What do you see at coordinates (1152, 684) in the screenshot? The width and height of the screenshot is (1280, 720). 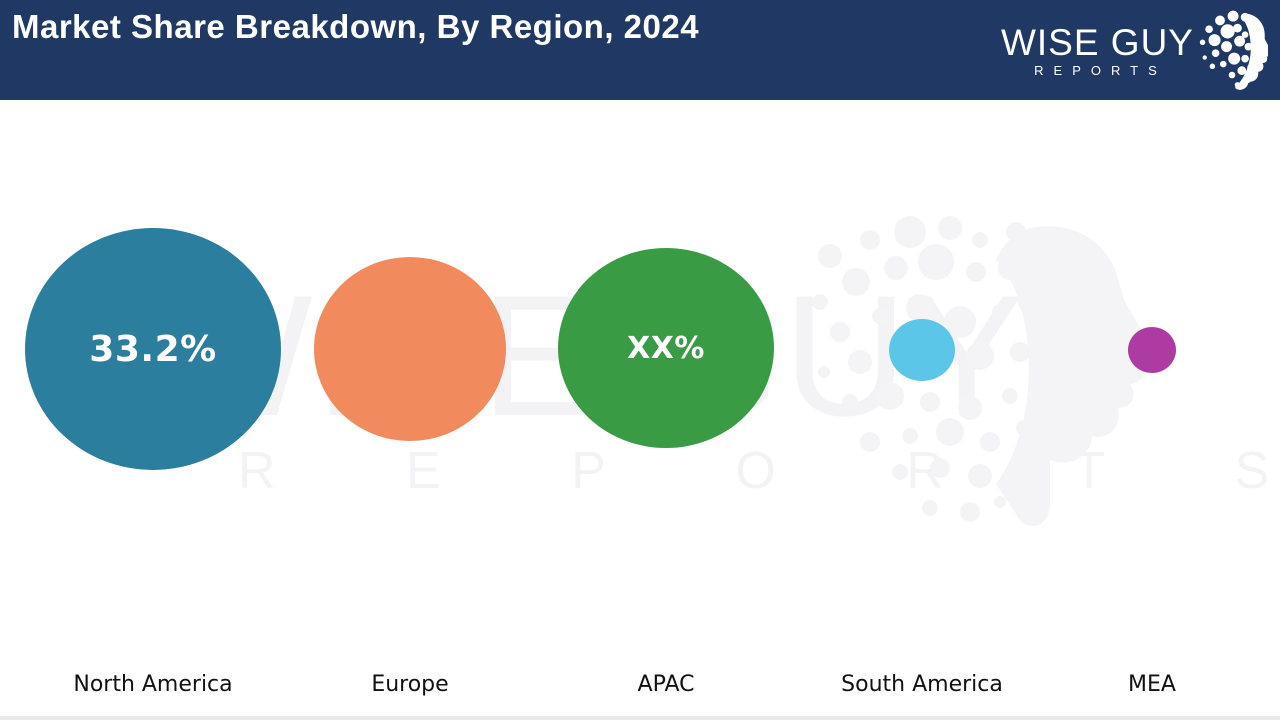 I see `region-label-mea: MEA` at bounding box center [1152, 684].